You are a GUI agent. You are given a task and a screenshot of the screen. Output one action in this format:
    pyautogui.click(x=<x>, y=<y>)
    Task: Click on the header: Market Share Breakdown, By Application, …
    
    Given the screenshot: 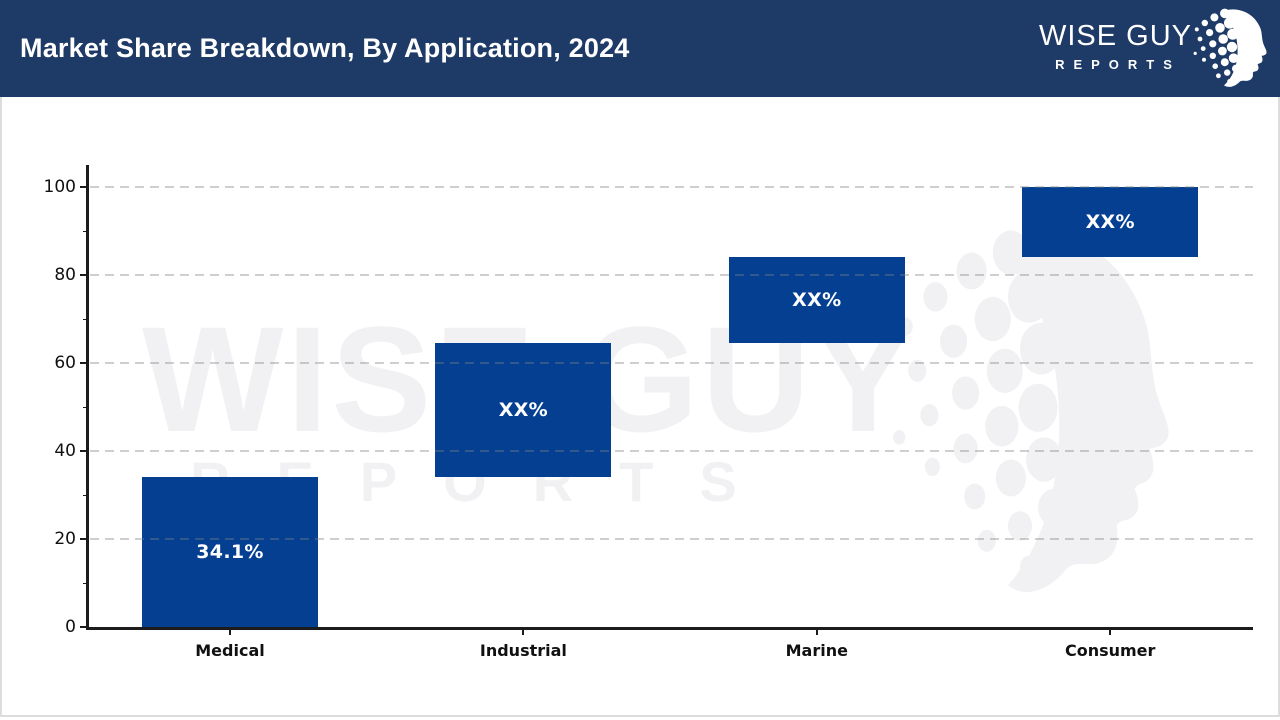 What is the action you would take?
    pyautogui.click(x=640, y=48)
    